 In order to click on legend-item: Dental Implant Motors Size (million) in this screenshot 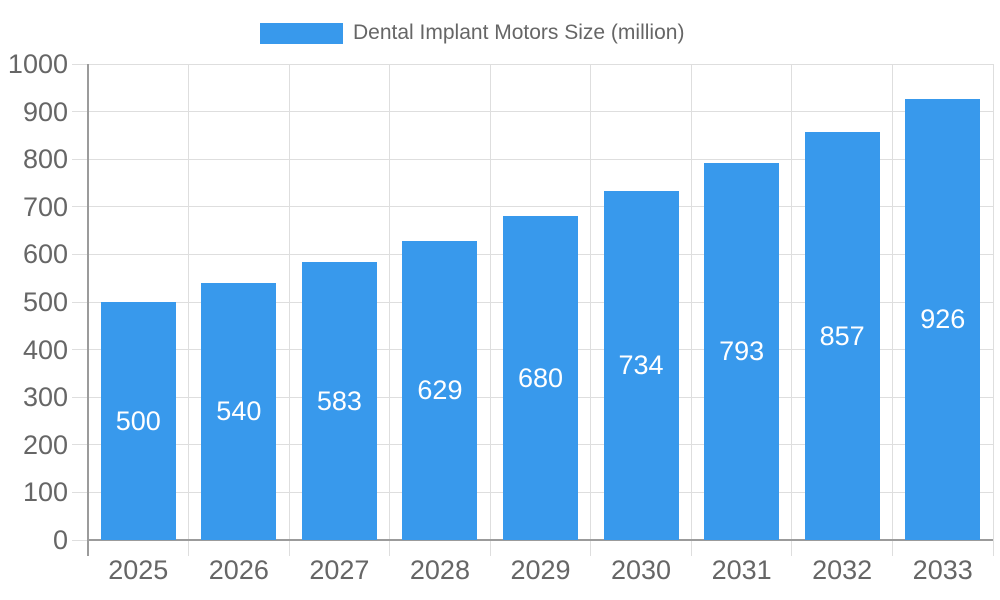, I will do `click(472, 33)`.